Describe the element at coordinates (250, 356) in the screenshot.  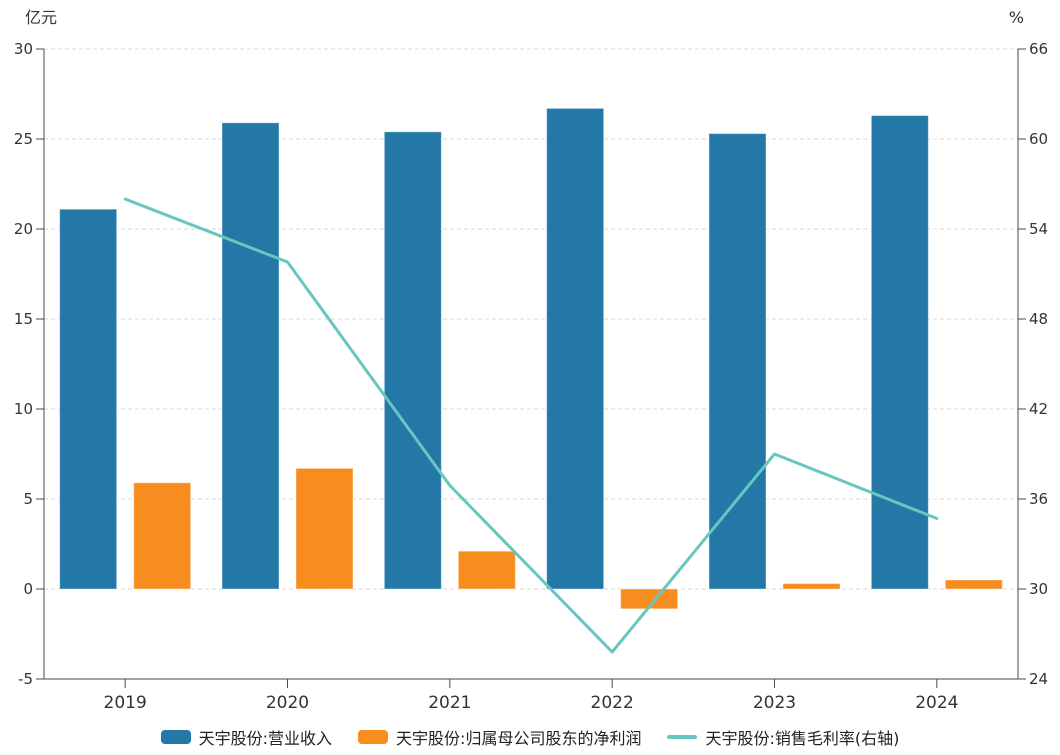
I see `bar-revenue-2020` at that location.